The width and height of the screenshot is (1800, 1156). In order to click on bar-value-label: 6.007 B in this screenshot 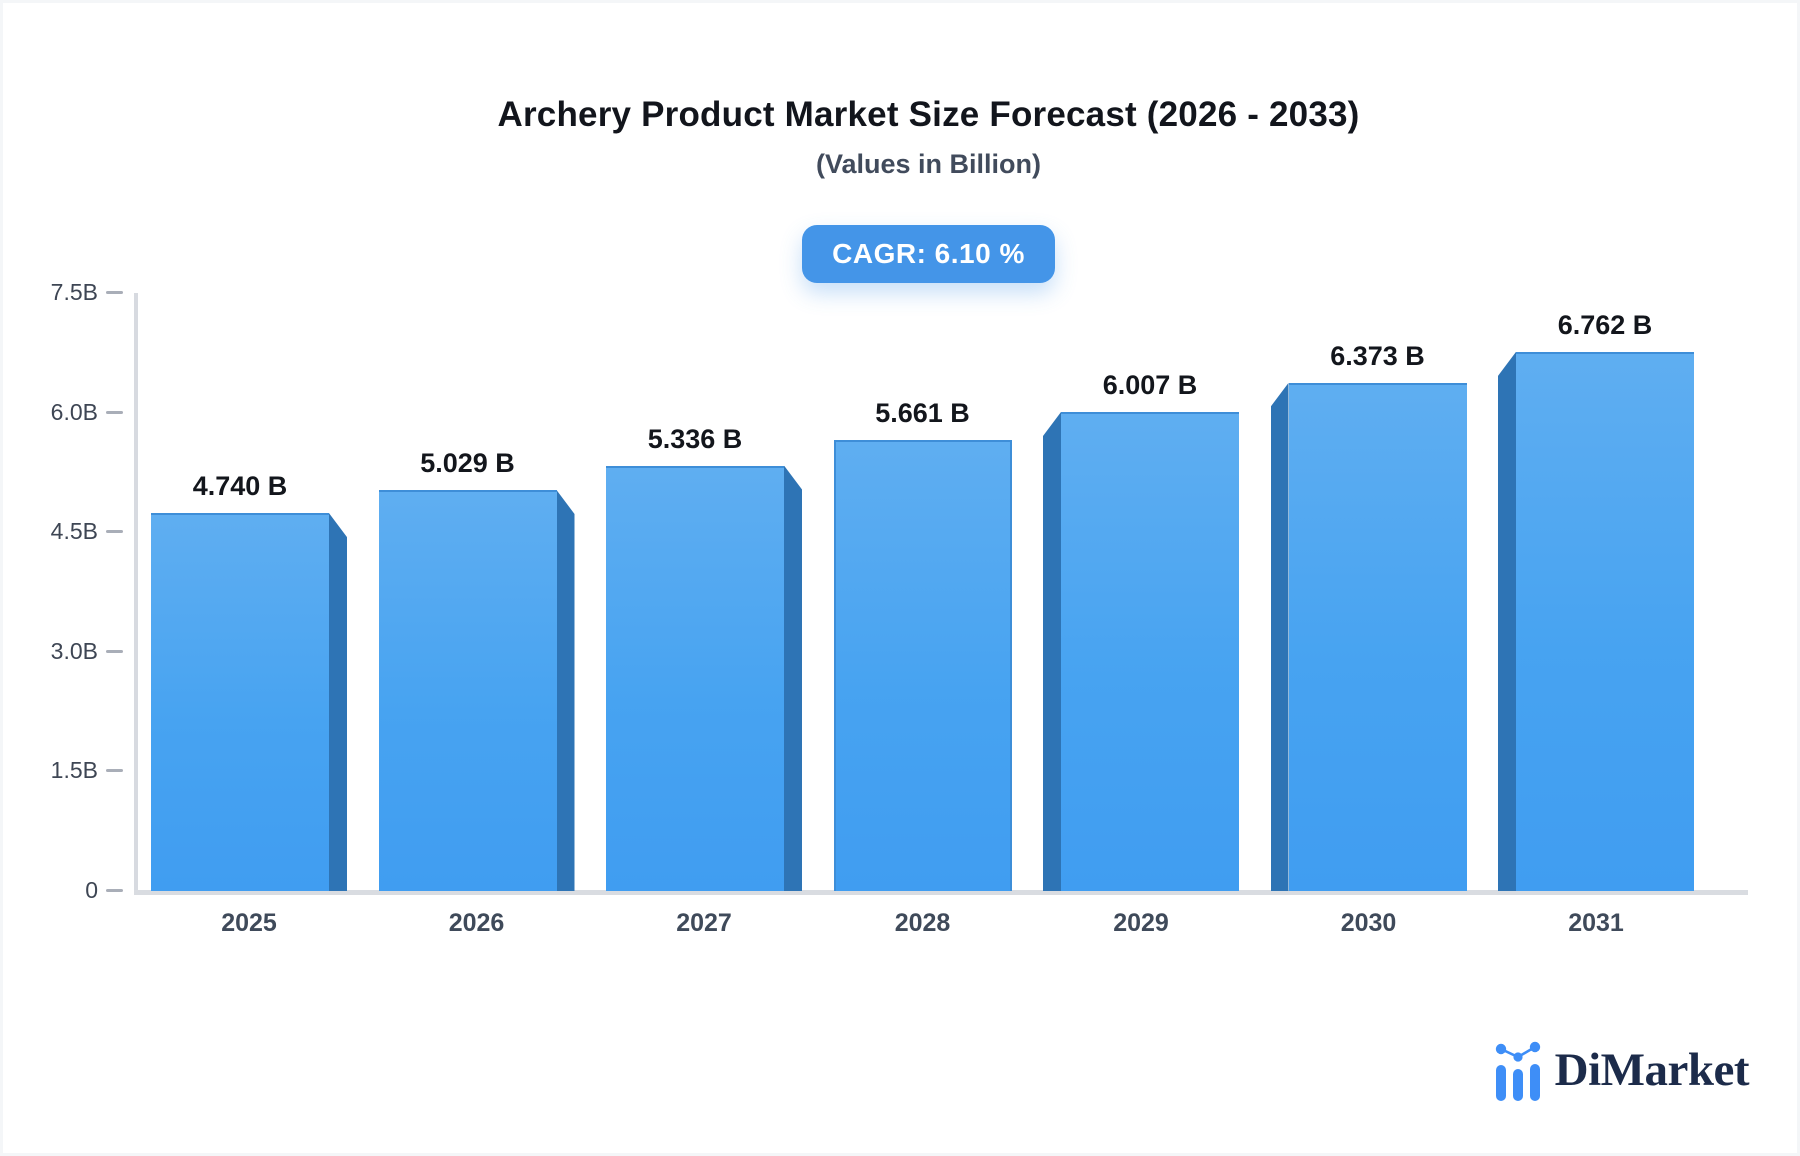, I will do `click(1150, 385)`.